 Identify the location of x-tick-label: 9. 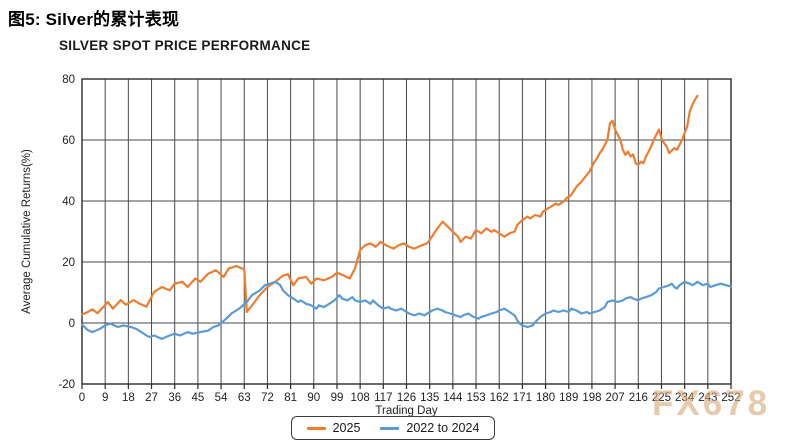
(105, 398).